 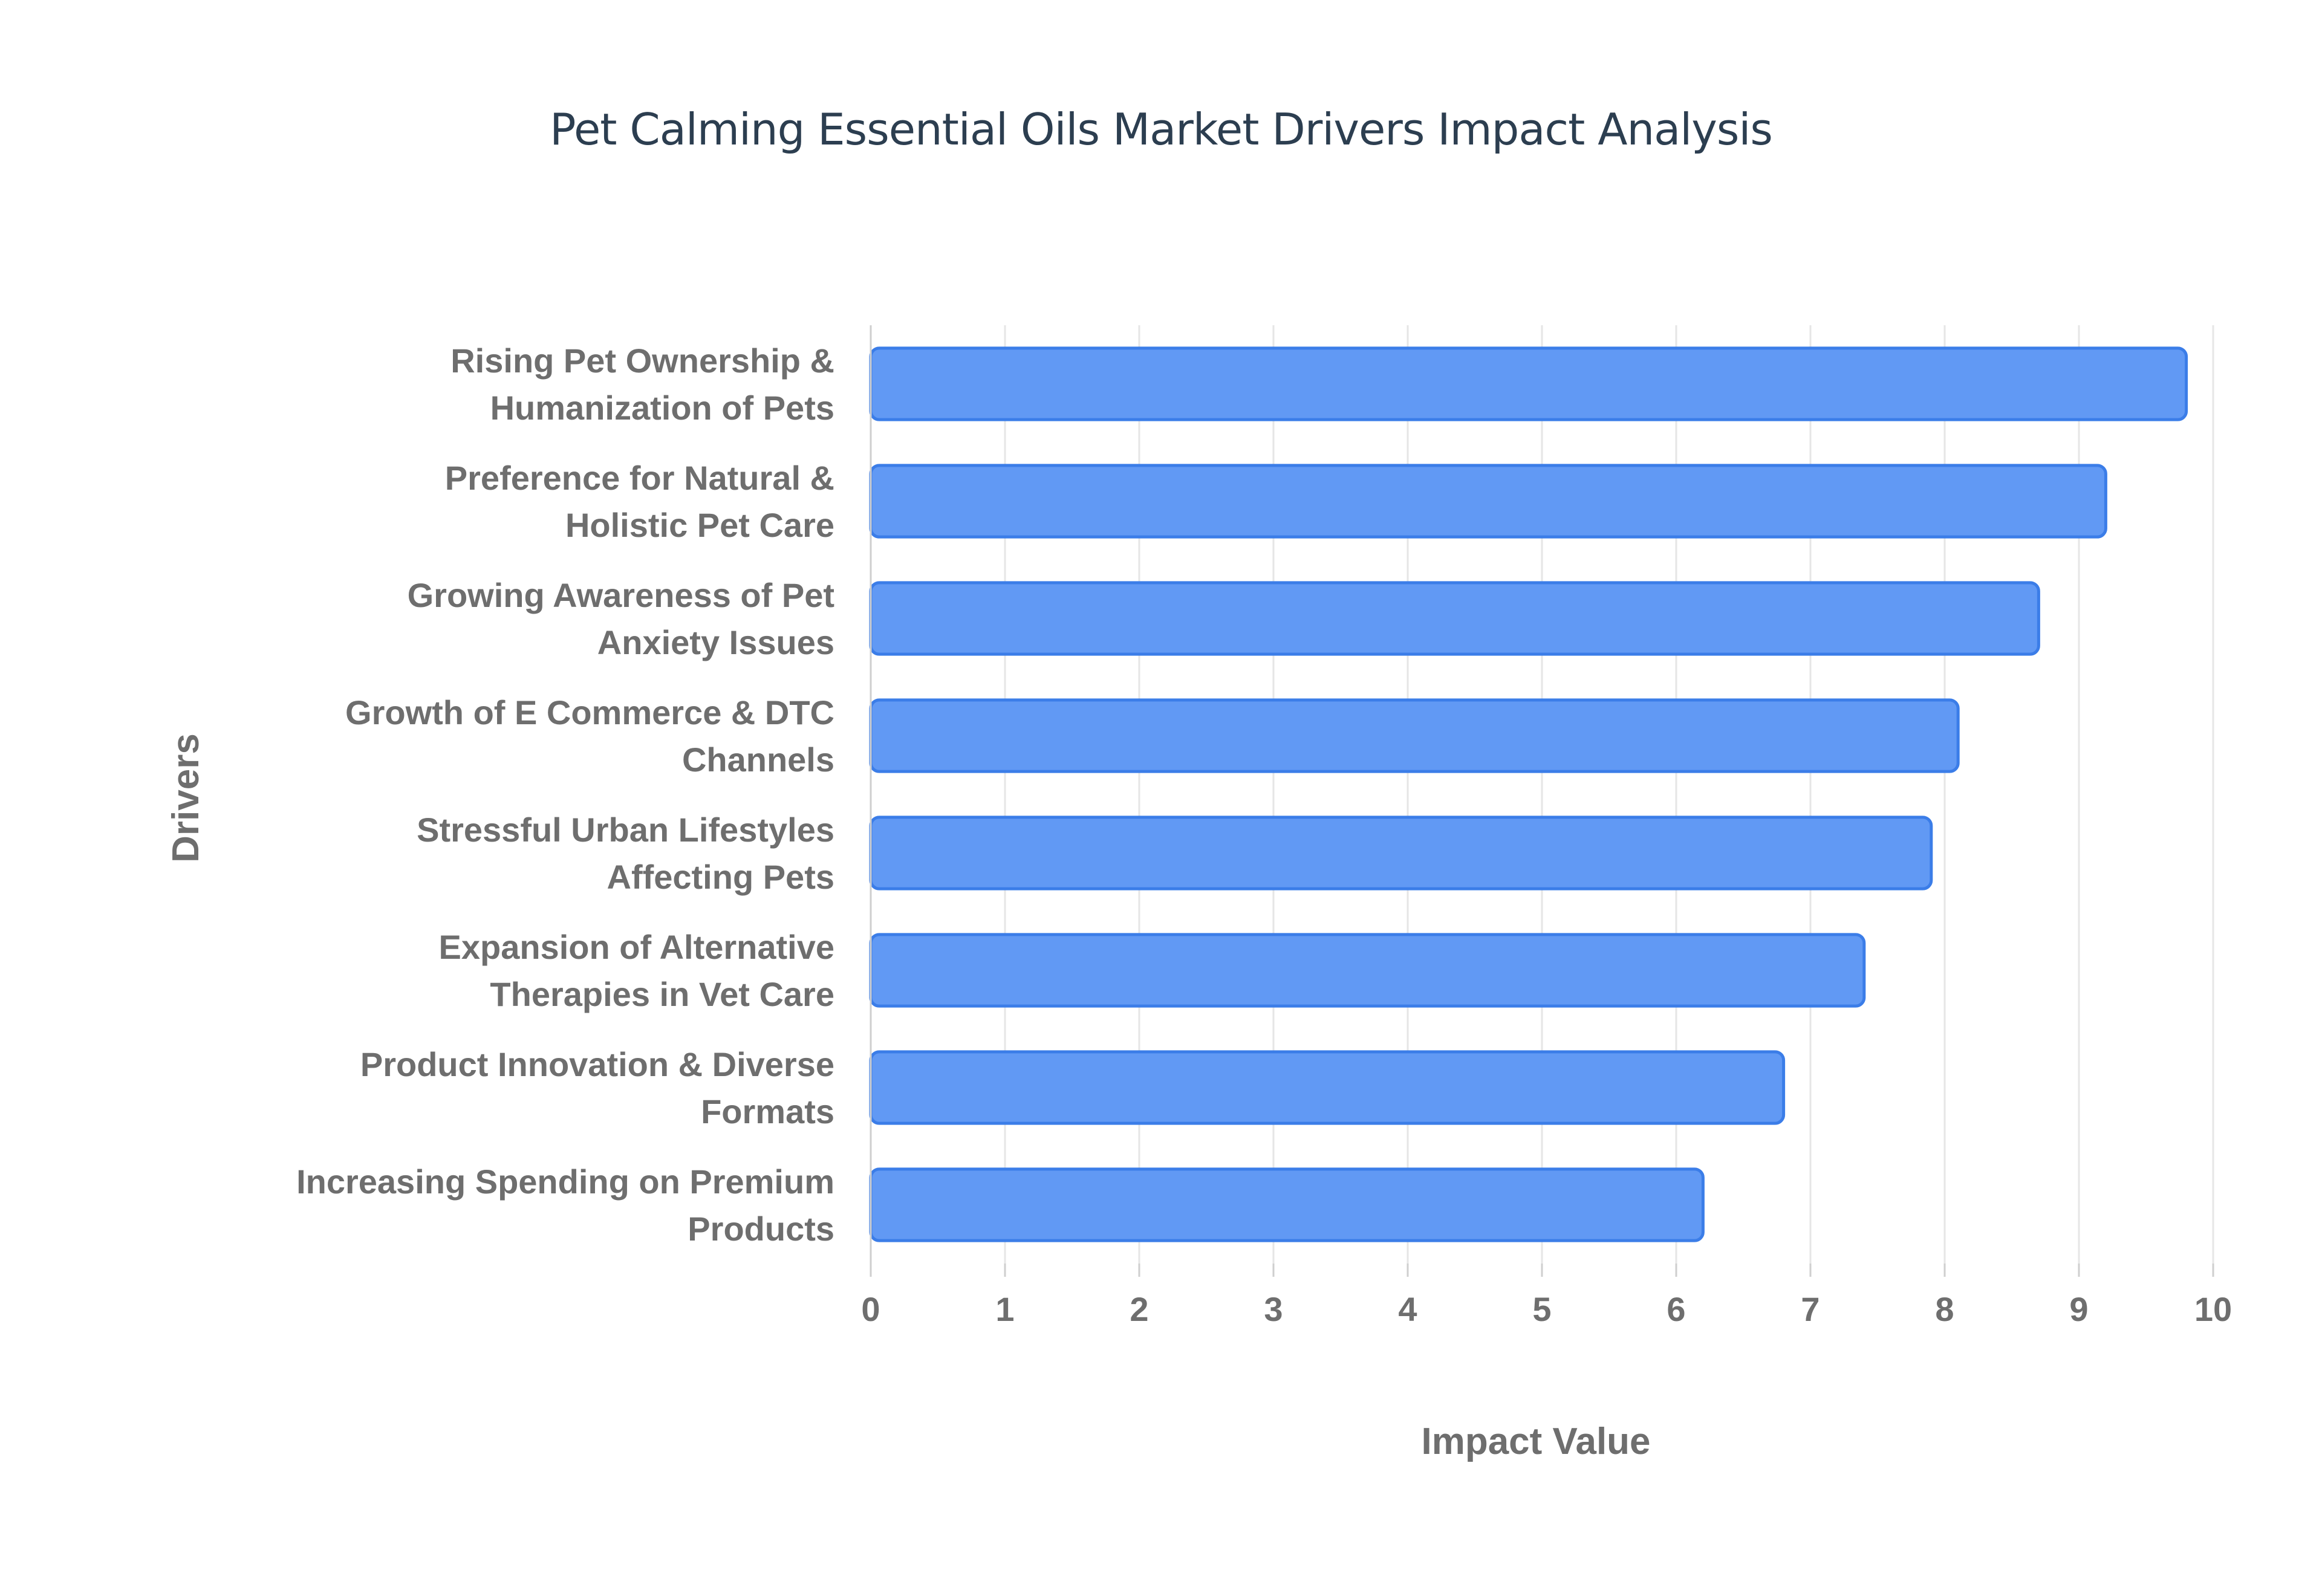 What do you see at coordinates (597, 1064) in the screenshot?
I see `y-tick-label-line: Product Innovation & Diverse` at bounding box center [597, 1064].